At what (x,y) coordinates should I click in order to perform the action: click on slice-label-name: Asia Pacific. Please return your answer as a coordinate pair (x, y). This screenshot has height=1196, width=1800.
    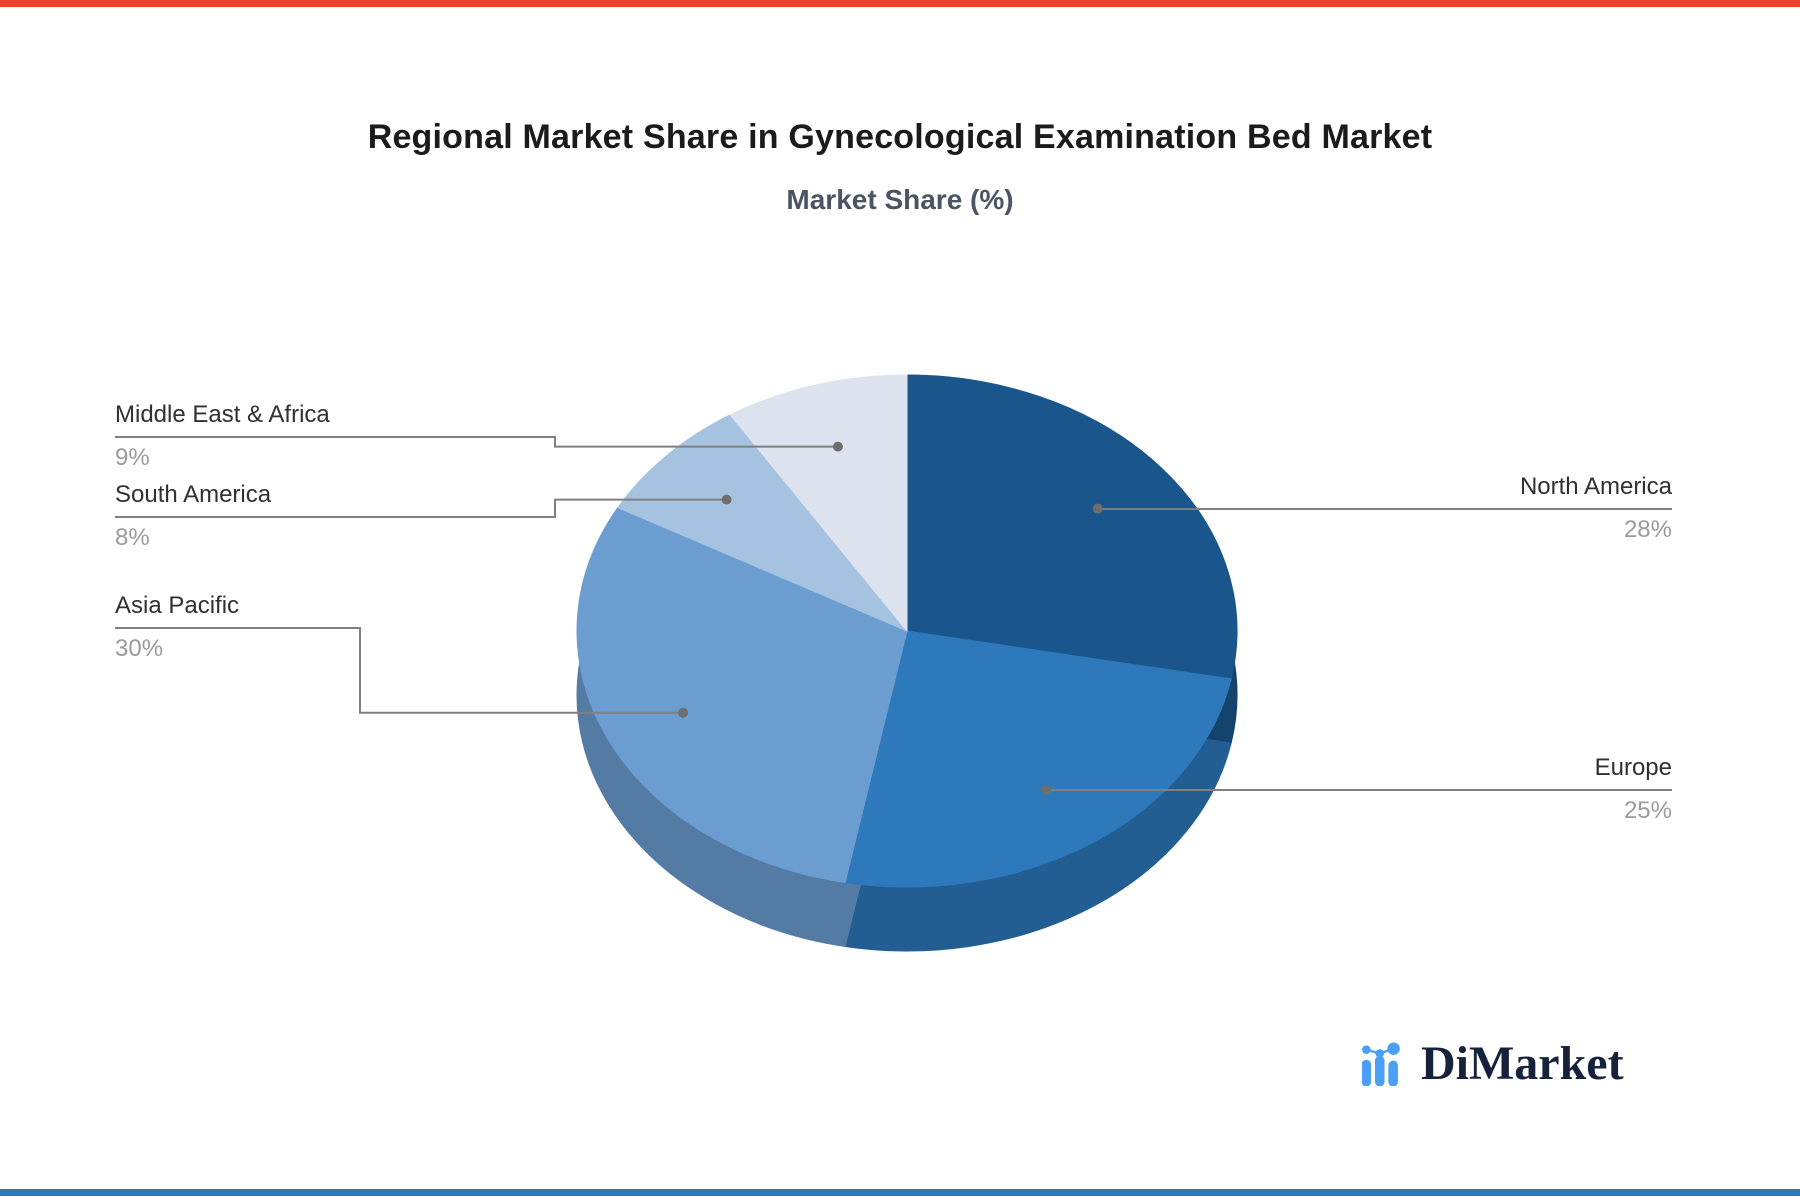
    Looking at the image, I should click on (177, 605).